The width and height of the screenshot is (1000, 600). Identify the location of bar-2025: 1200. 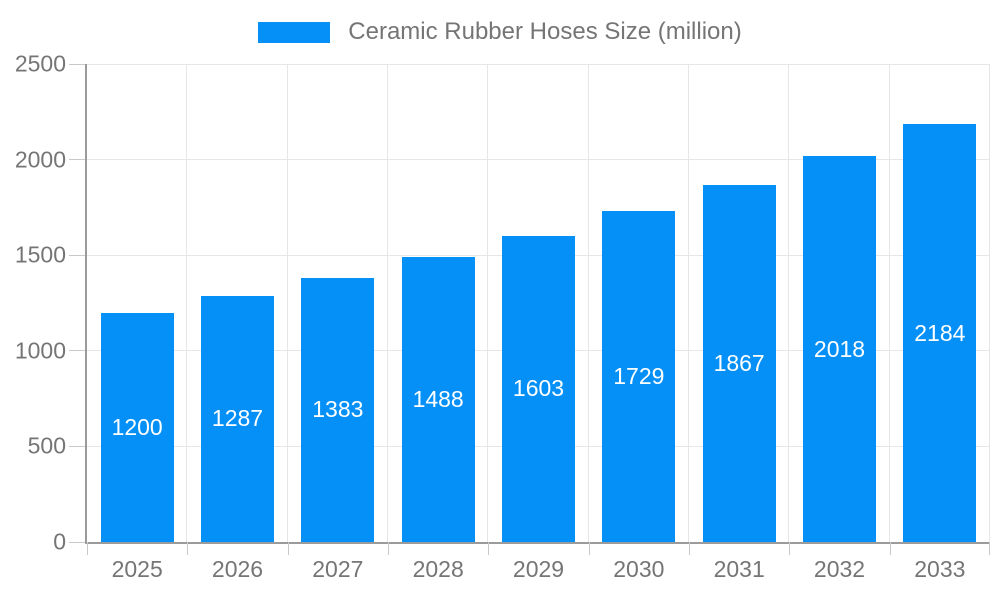
(137, 427).